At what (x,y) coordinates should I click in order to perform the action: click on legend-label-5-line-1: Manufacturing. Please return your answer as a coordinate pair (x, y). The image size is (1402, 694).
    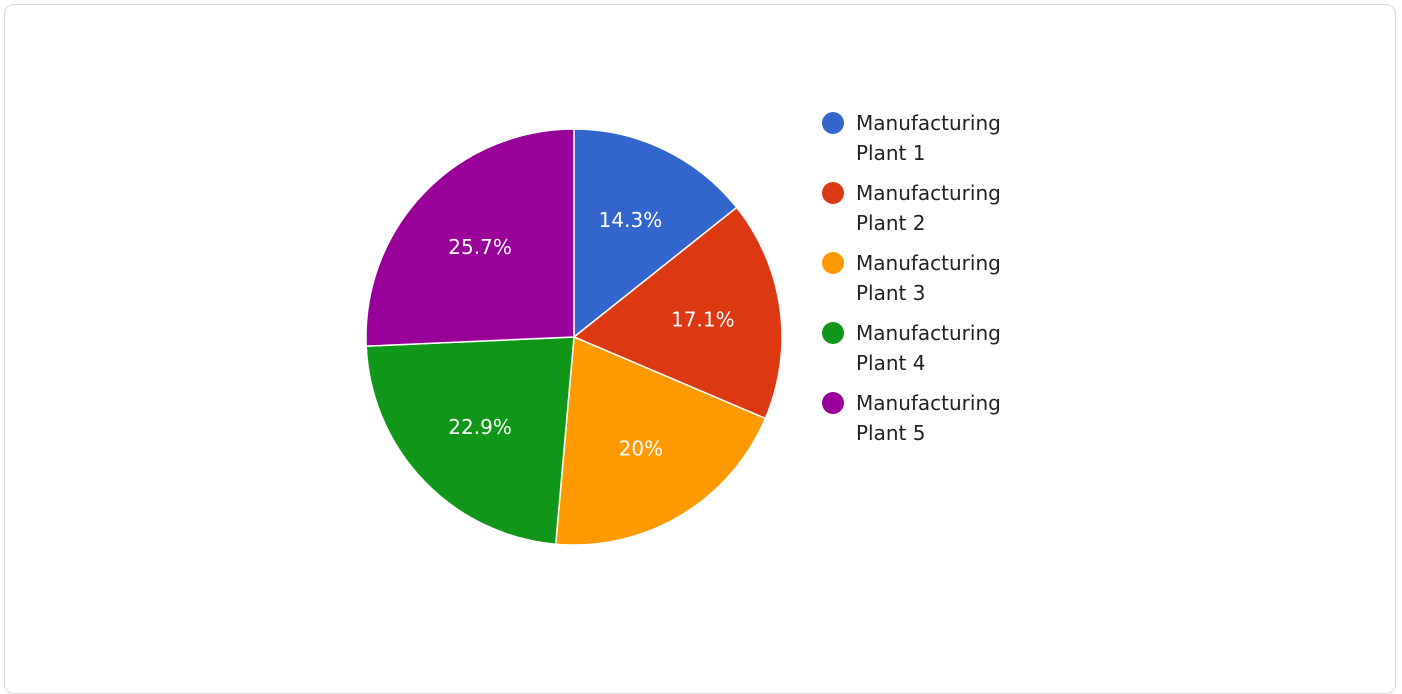
    Looking at the image, I should click on (928, 403).